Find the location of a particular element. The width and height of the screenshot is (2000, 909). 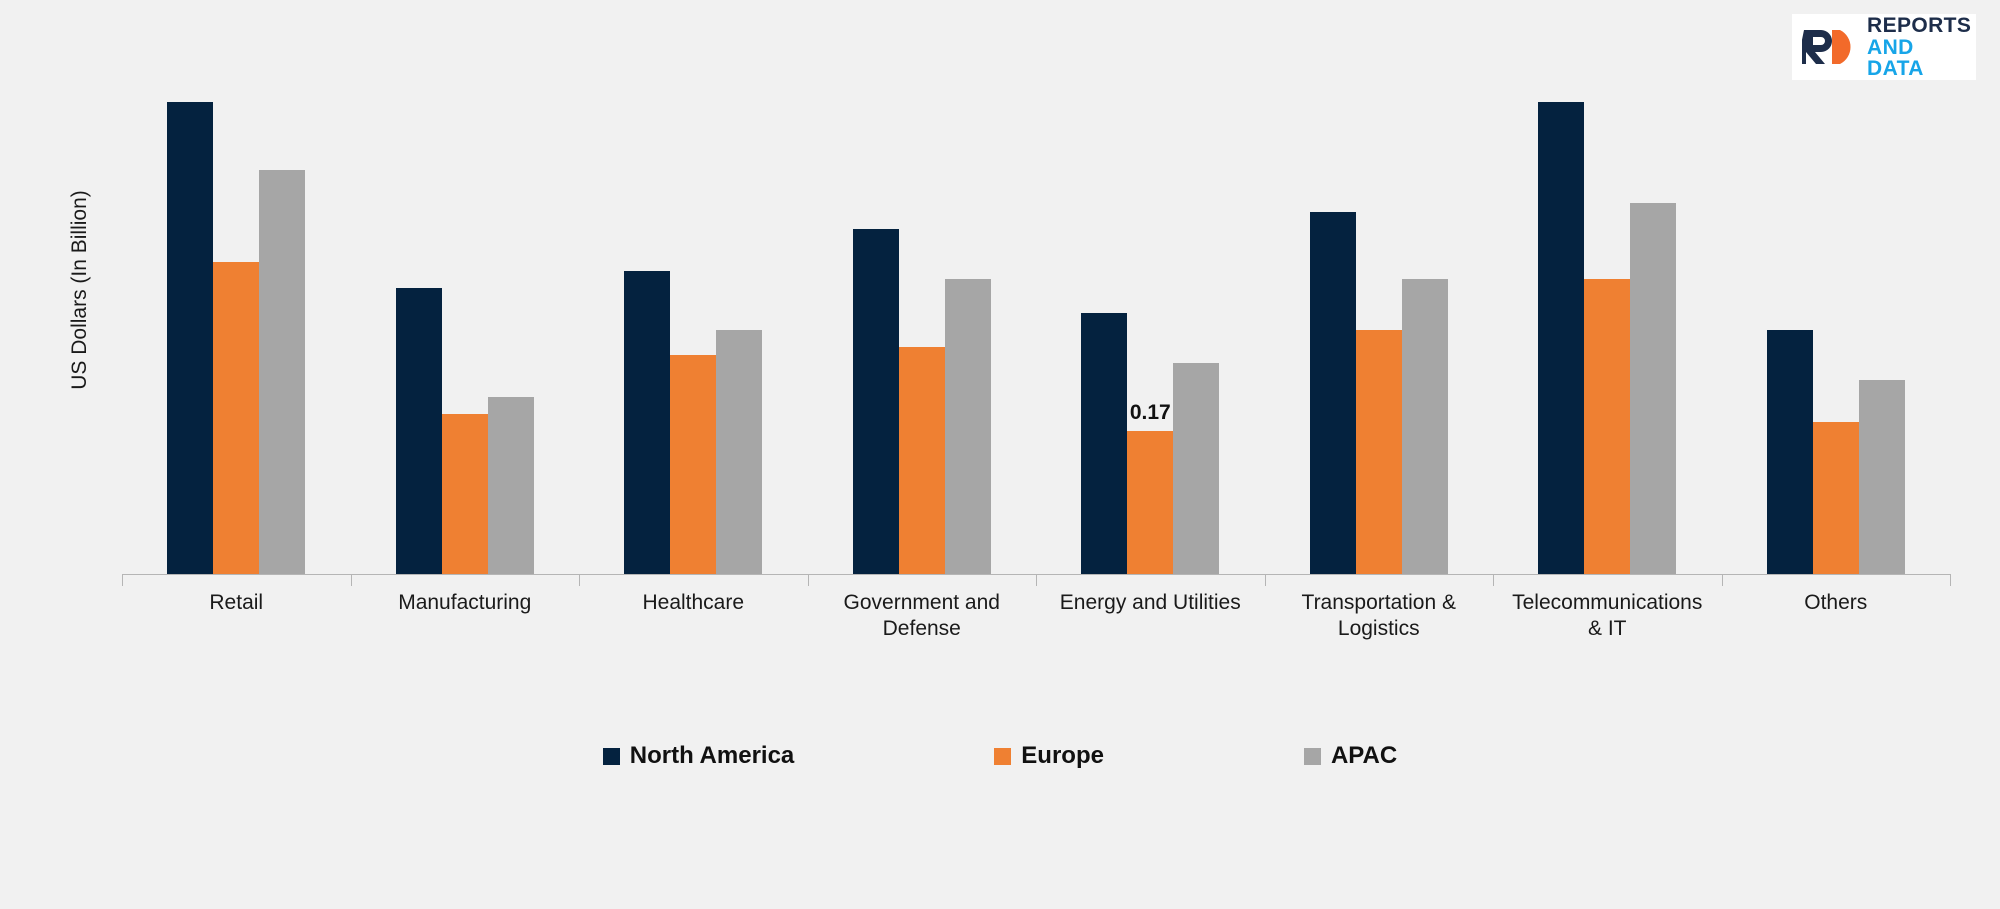

x-axis-category-label: Others is located at coordinates (1836, 602).